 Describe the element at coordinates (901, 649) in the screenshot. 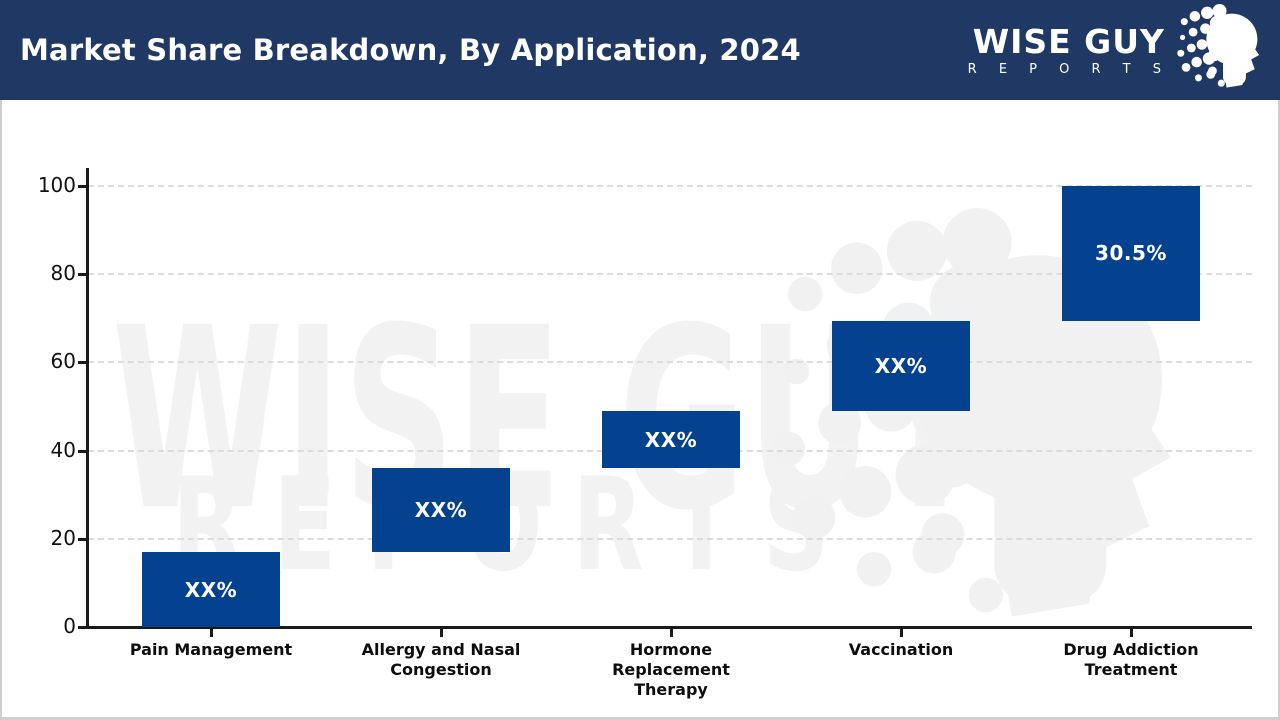

I see `category-label-vaccination: Vaccination` at that location.